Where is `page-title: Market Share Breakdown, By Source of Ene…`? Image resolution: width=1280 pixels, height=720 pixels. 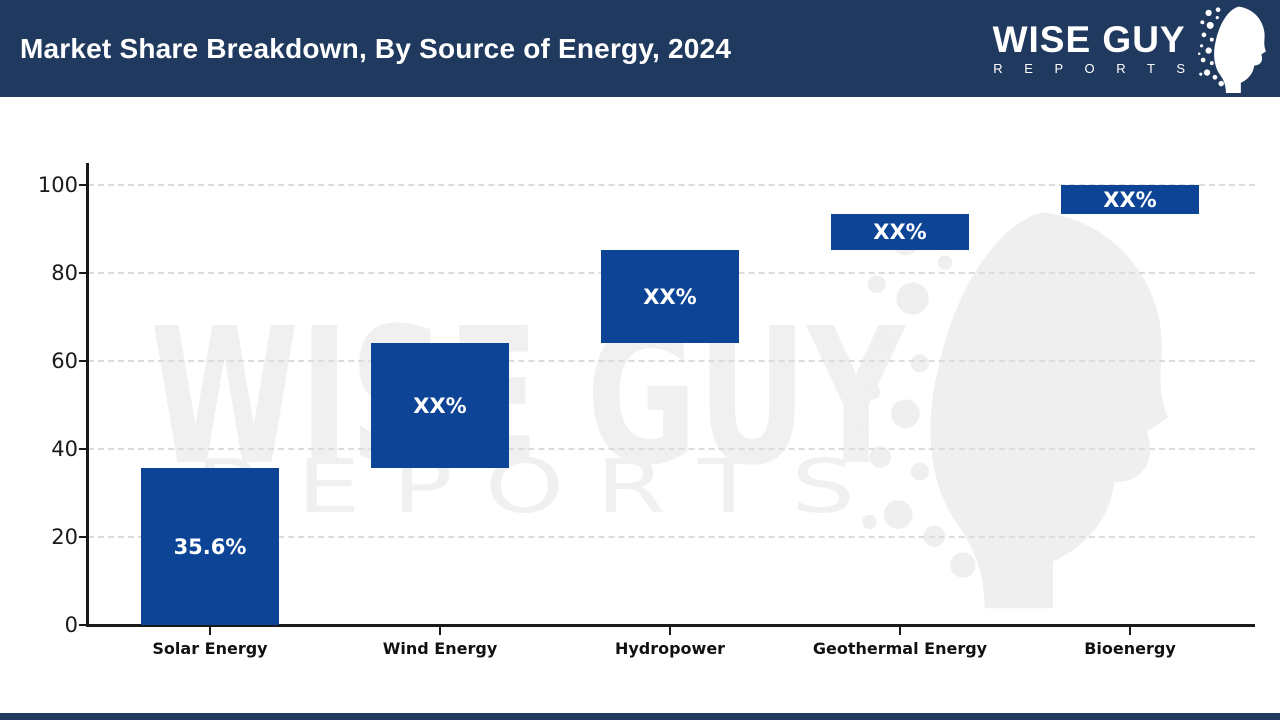
page-title: Market Share Breakdown, By Source of Ene… is located at coordinates (376, 48).